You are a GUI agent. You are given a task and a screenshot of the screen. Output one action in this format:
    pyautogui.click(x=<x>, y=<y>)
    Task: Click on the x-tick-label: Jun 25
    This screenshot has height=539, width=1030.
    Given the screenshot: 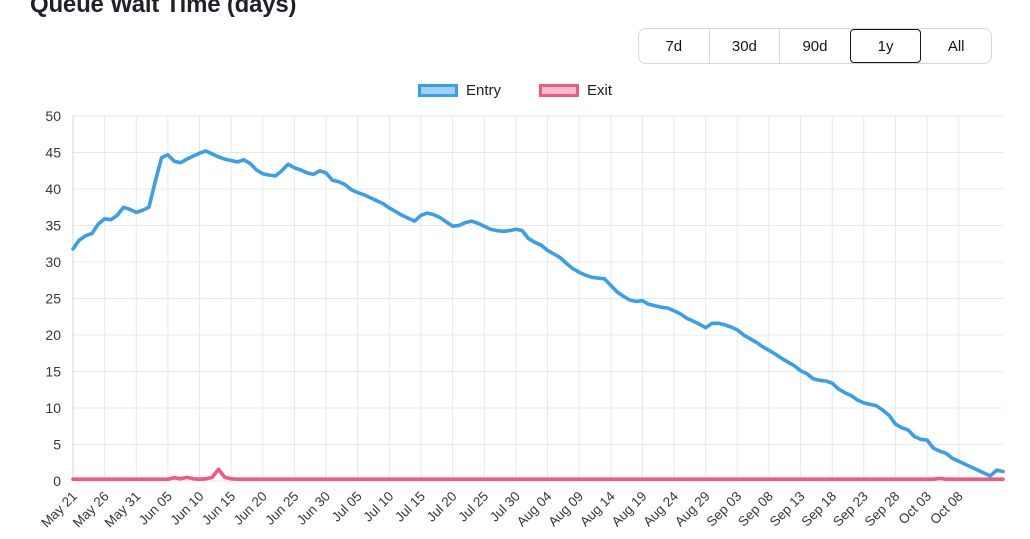 What is the action you would take?
    pyautogui.click(x=281, y=508)
    